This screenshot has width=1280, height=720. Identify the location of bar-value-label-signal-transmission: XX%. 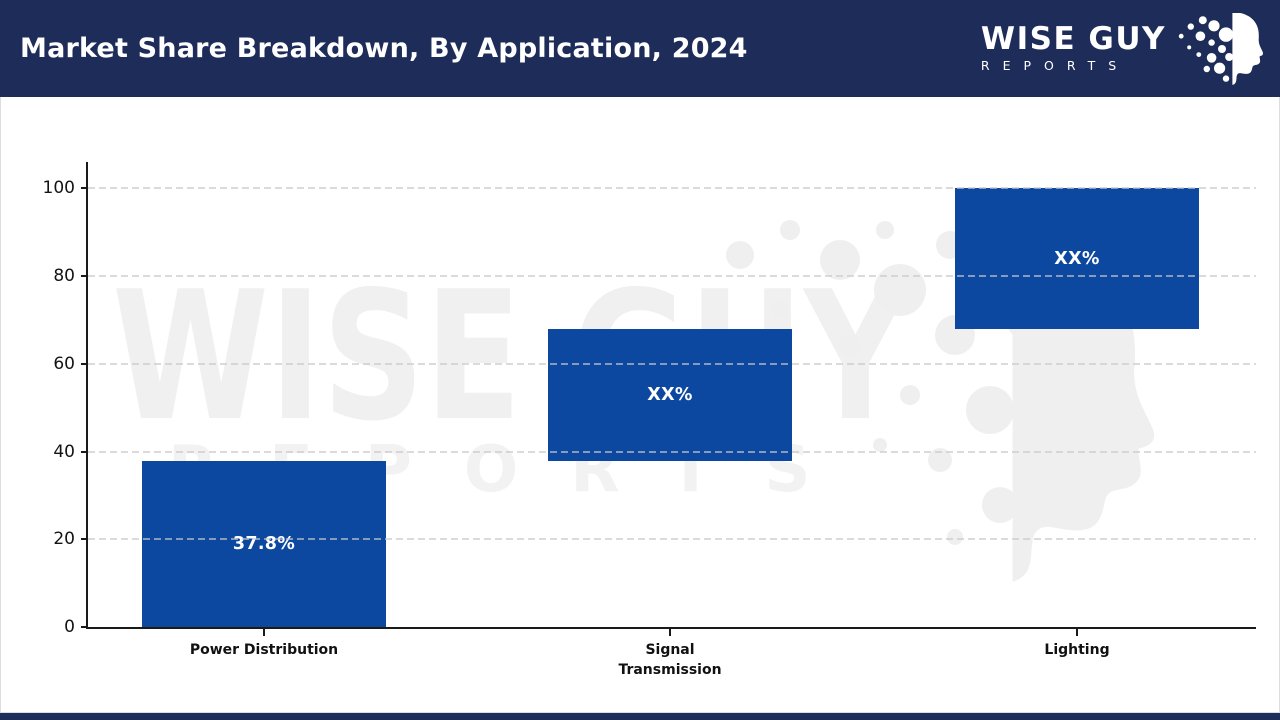
(670, 394).